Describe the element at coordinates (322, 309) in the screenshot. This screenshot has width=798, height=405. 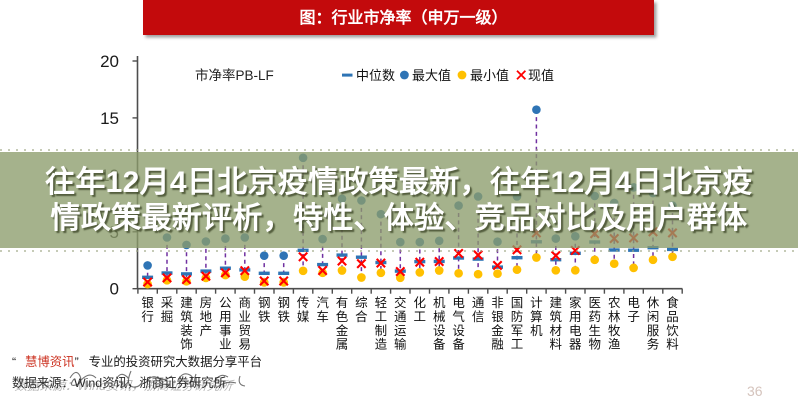
I see `svg-text: 汽车` at that location.